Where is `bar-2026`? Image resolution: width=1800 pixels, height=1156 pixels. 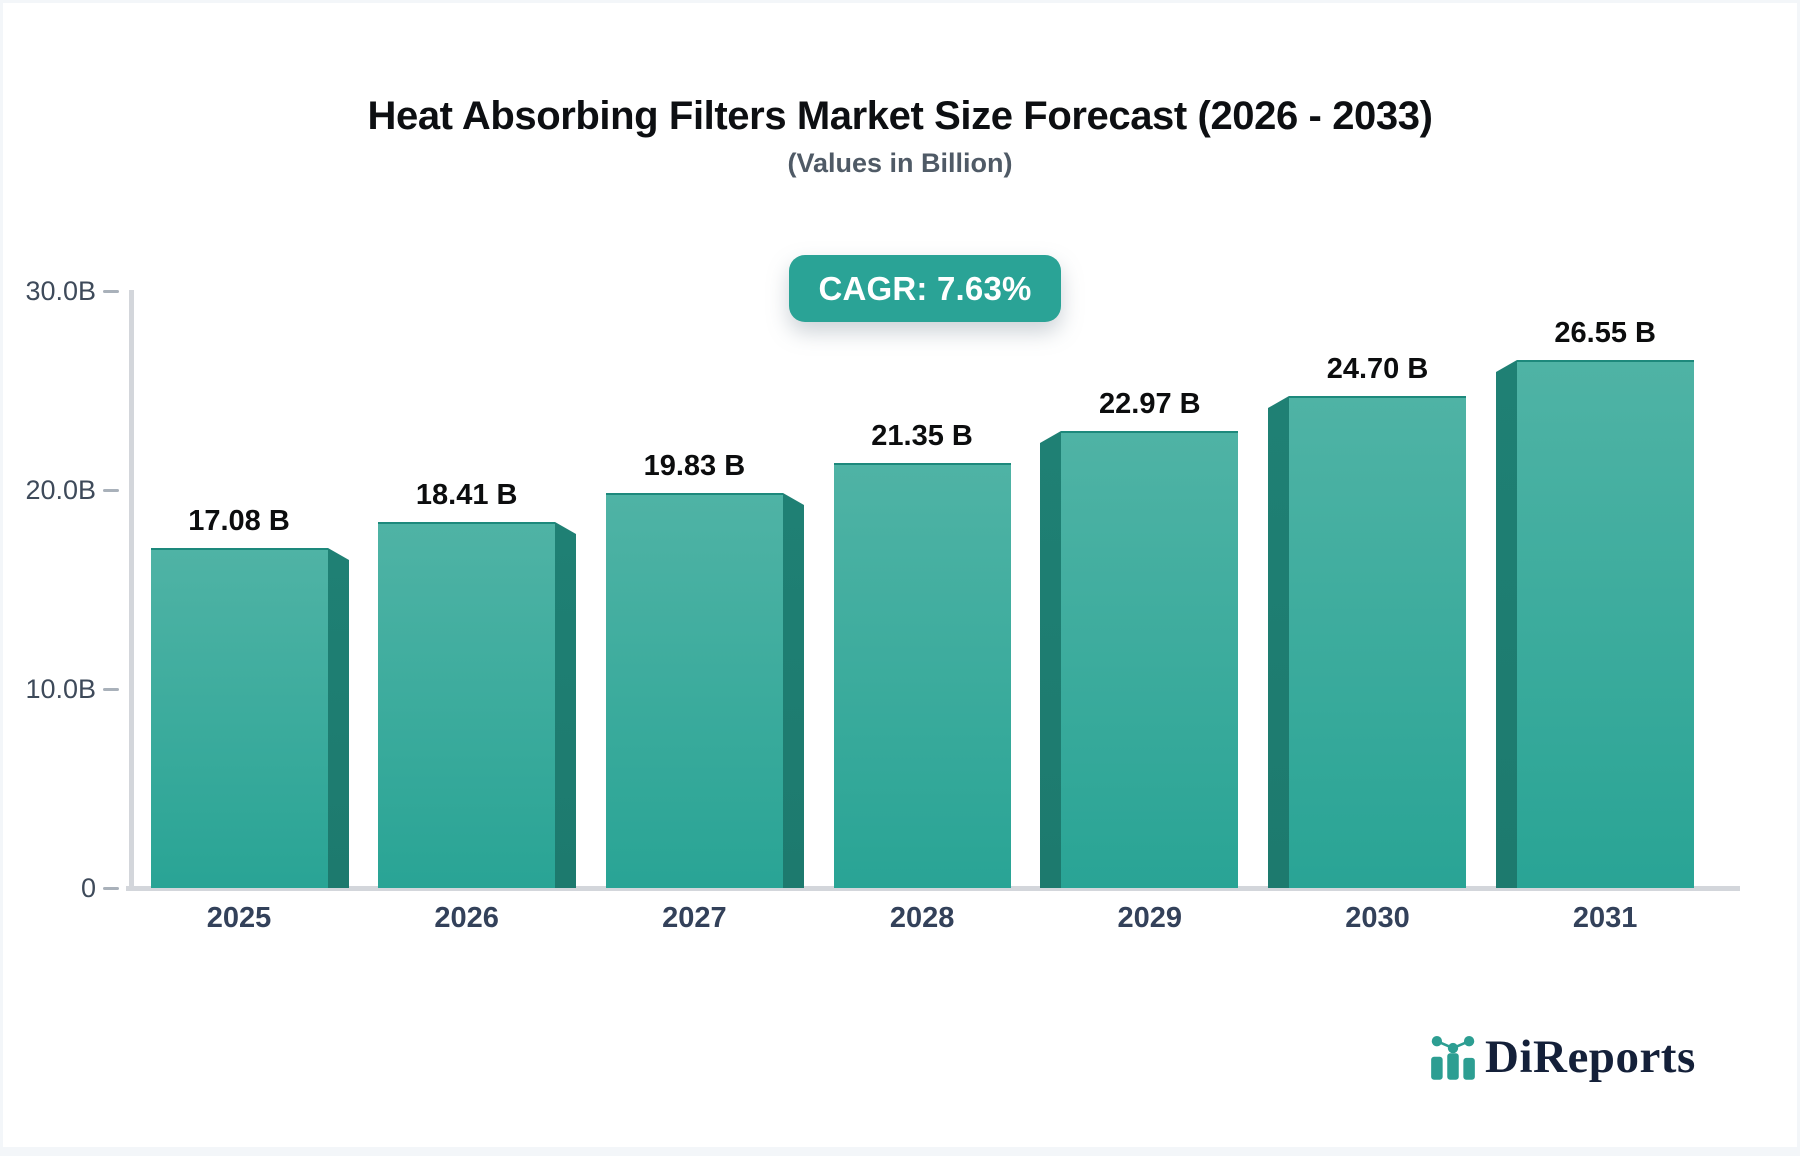 bar-2026 is located at coordinates (466, 705).